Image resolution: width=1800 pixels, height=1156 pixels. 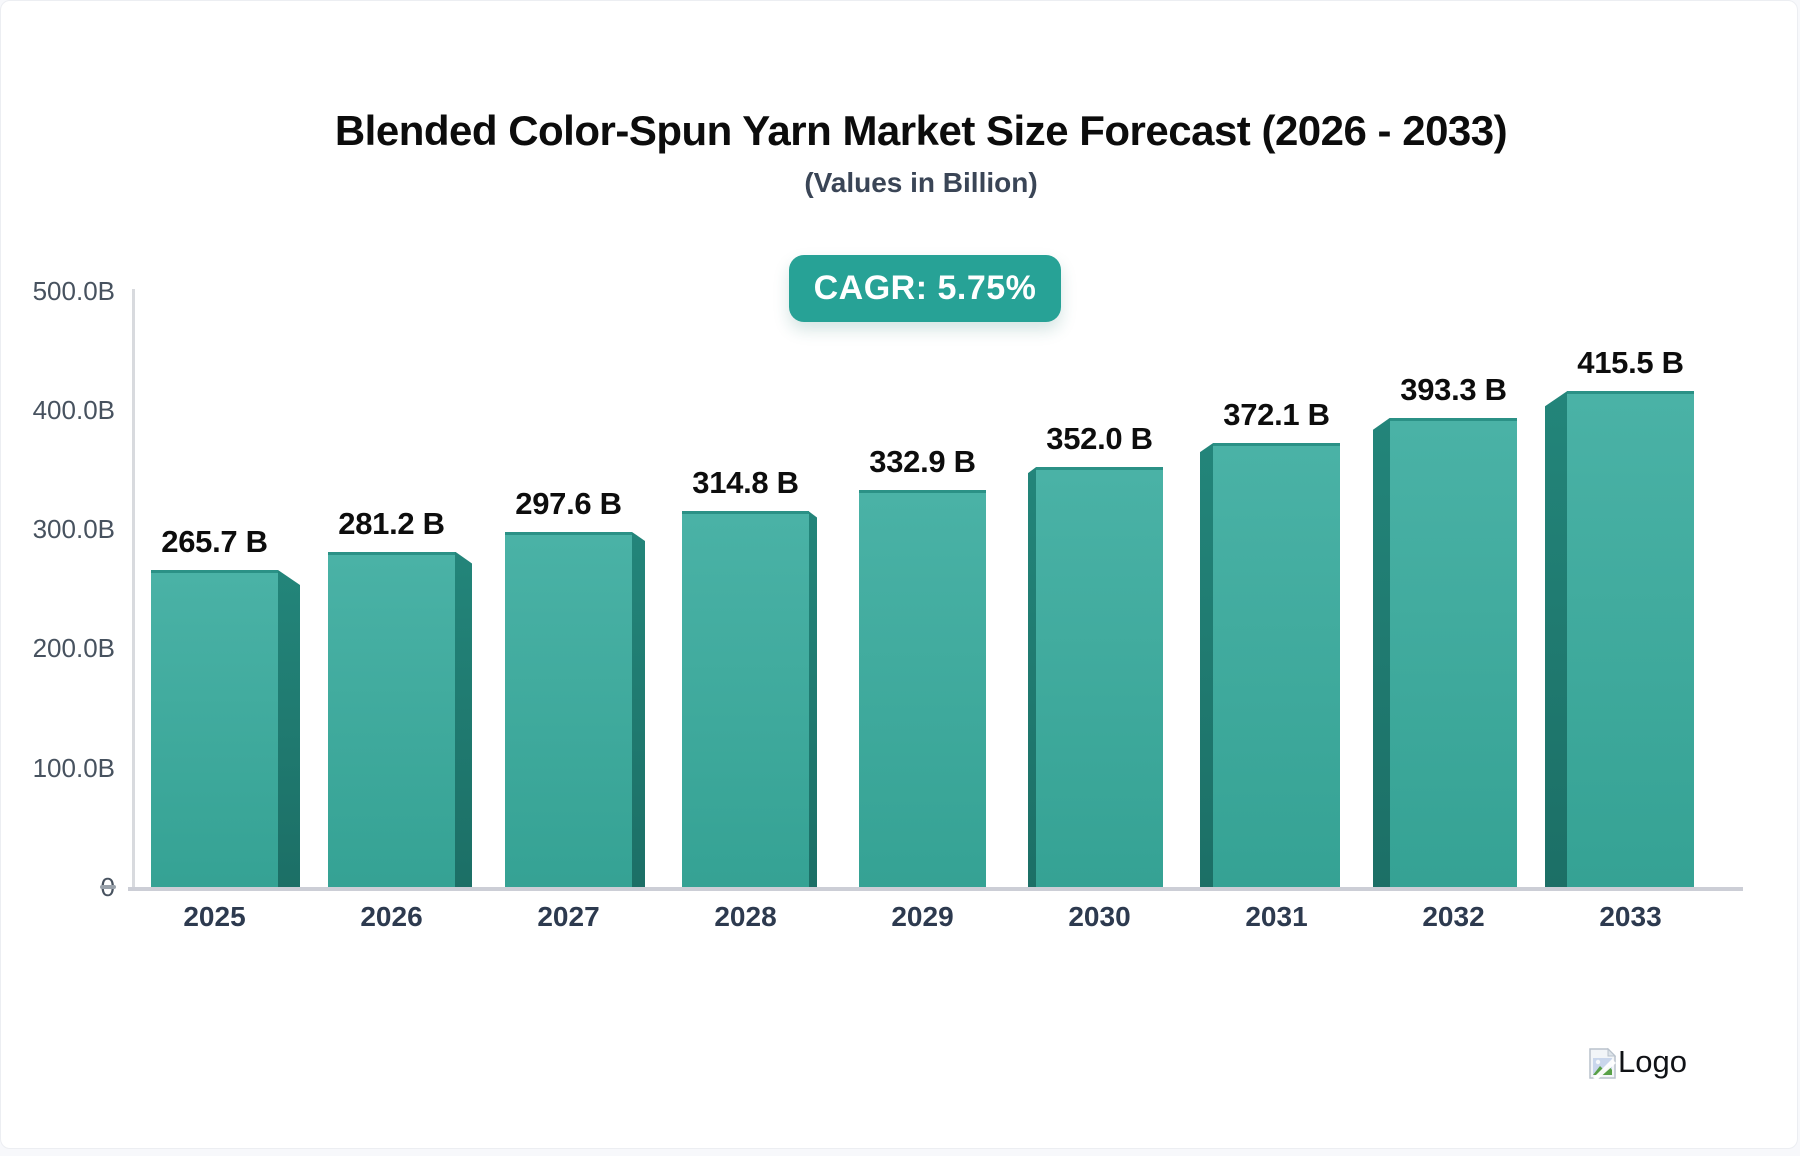 I want to click on x-axis-category-label: 2030, so click(x=1099, y=916).